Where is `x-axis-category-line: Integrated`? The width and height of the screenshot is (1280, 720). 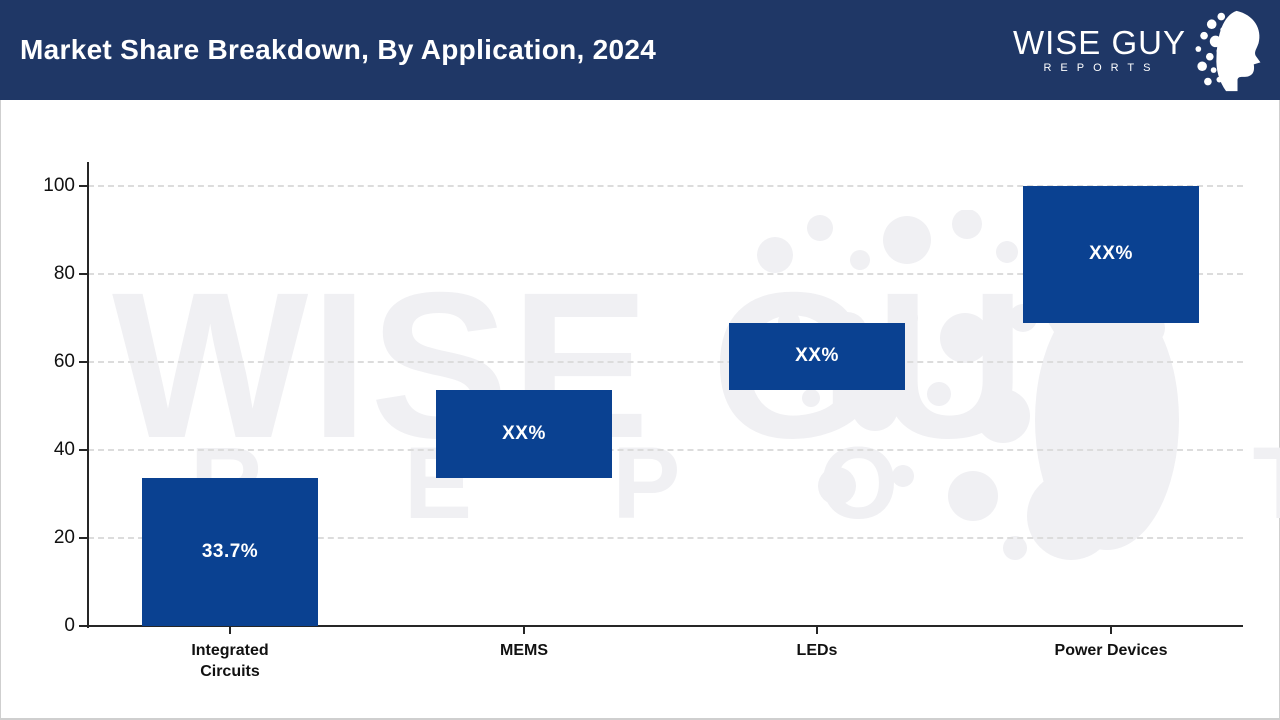 x-axis-category-line: Integrated is located at coordinates (230, 650).